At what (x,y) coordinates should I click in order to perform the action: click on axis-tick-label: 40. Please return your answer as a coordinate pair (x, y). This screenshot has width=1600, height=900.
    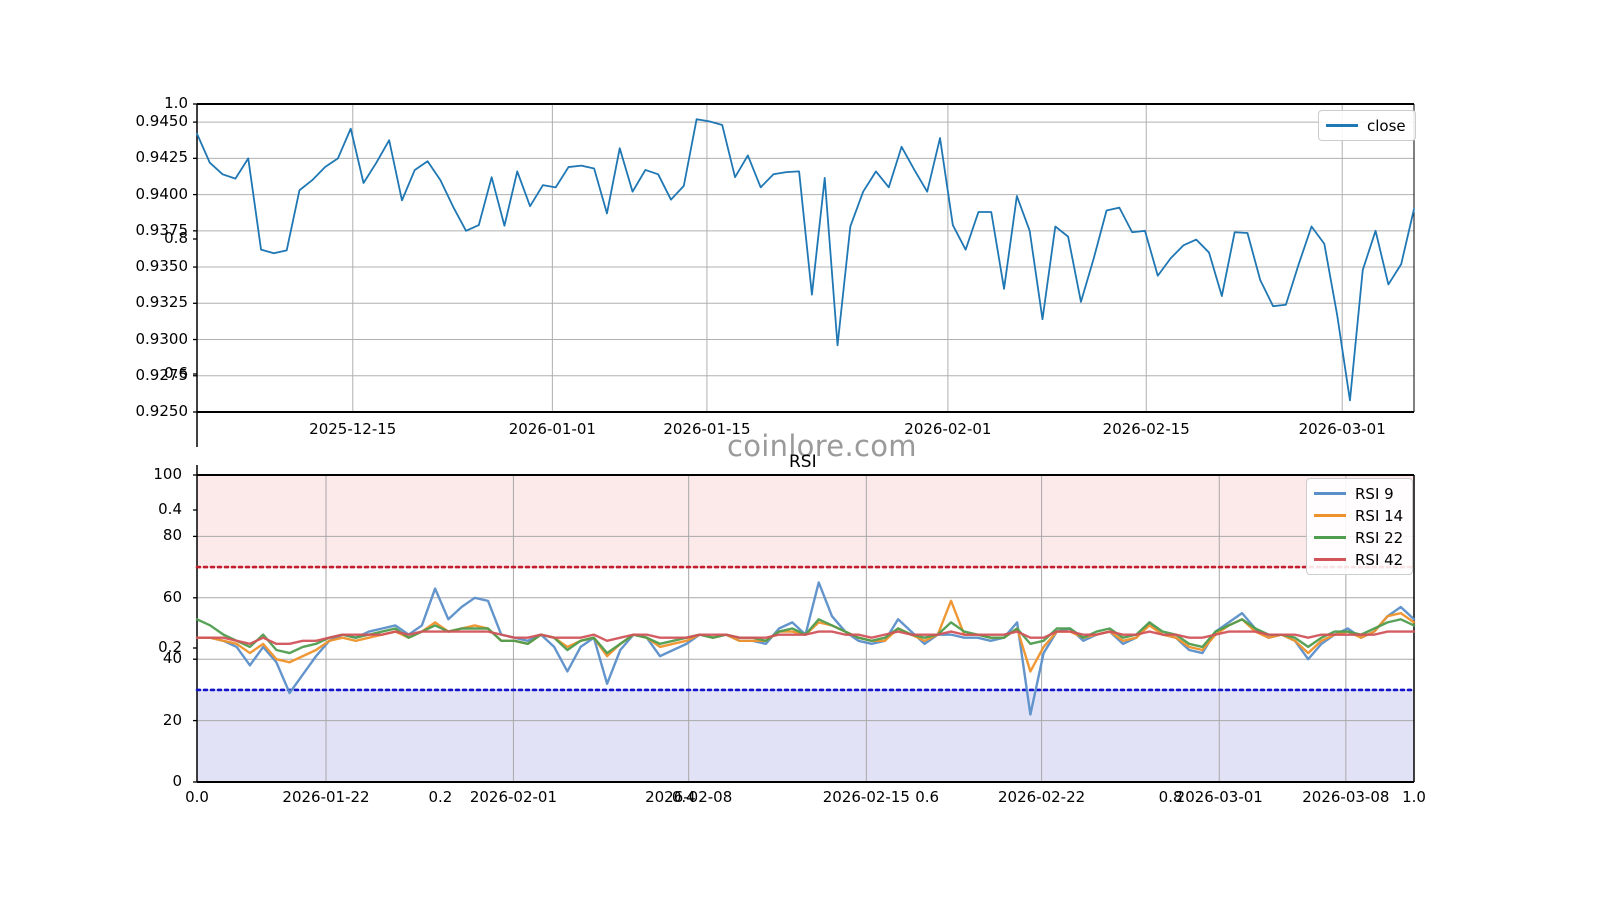
    Looking at the image, I should click on (172, 658).